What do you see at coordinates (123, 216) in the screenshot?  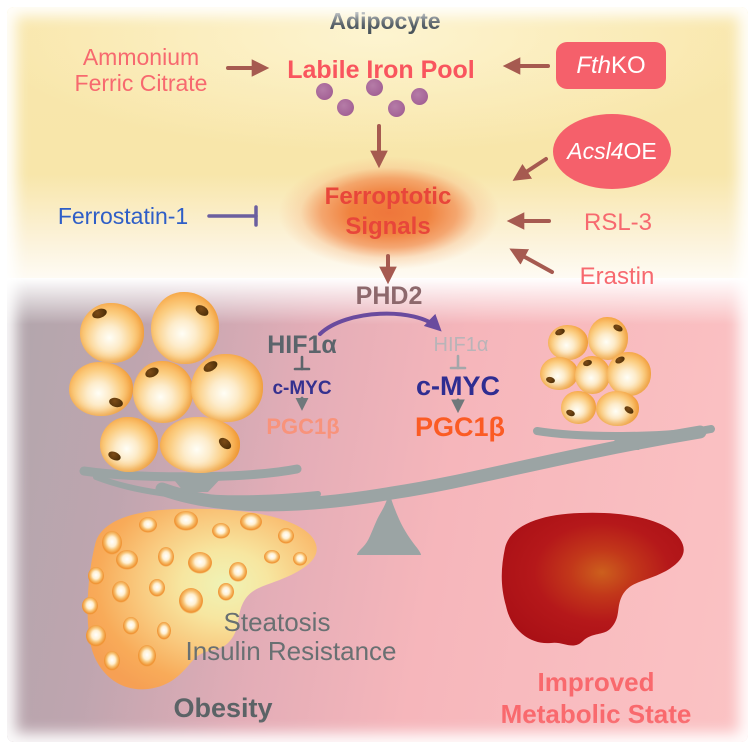 I see `ferrostatin-label: Ferrostatin-1` at bounding box center [123, 216].